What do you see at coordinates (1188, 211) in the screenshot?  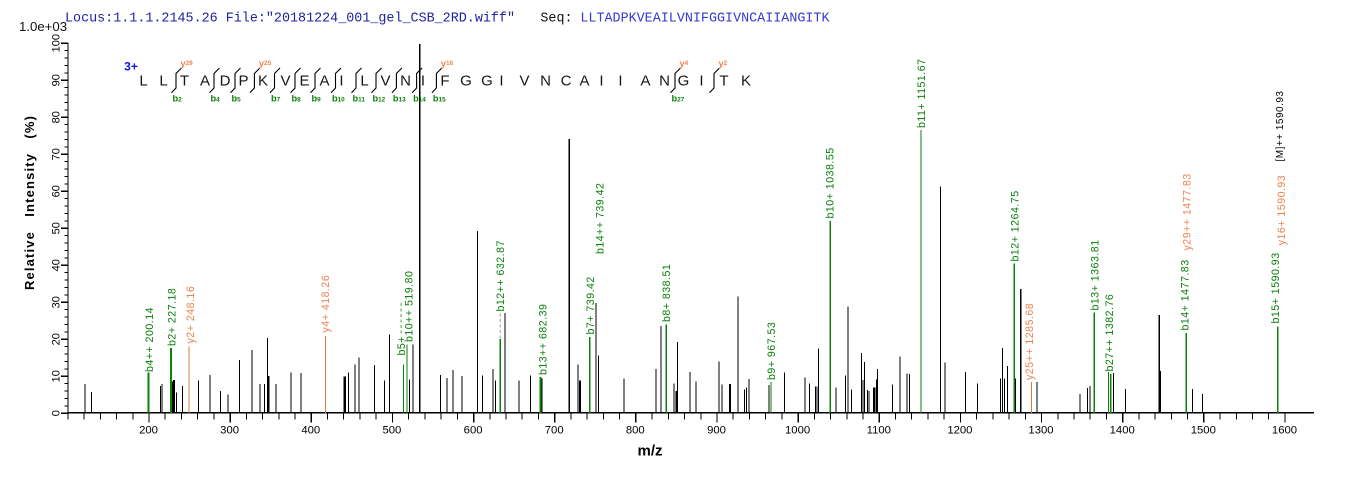 I see `svg-text: y29++ 1477.83` at bounding box center [1188, 211].